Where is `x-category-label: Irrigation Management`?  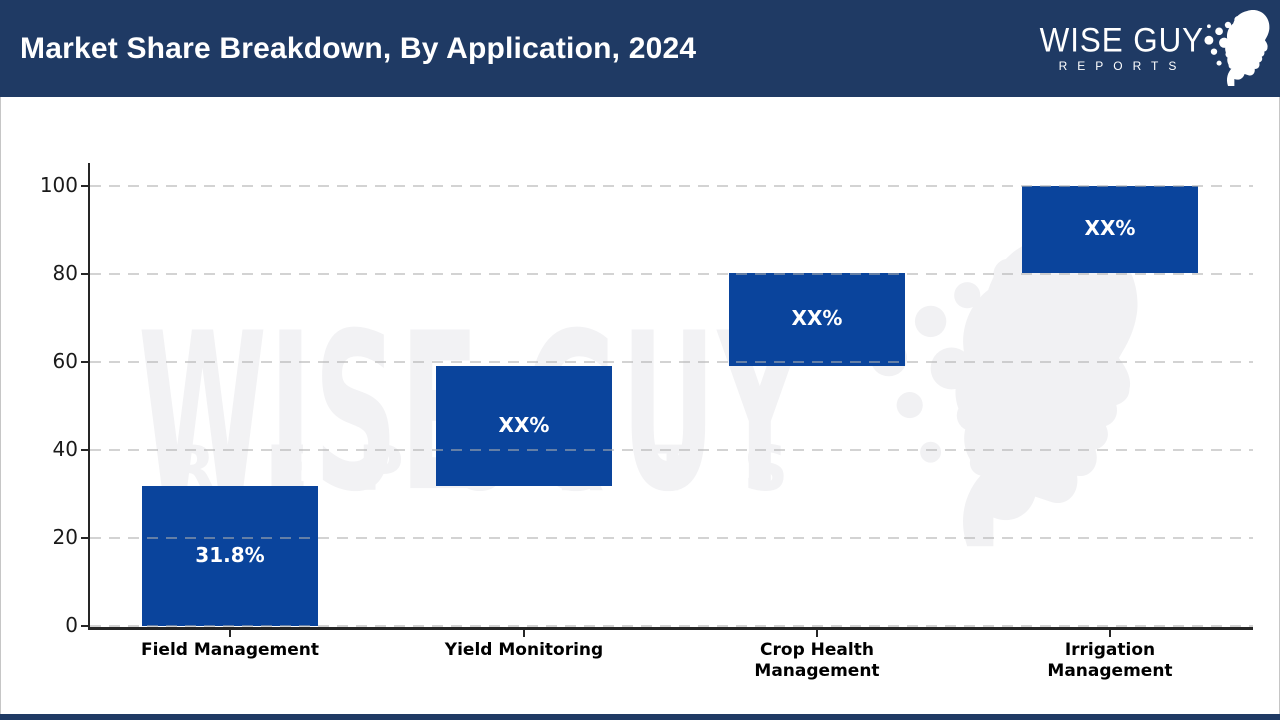 x-category-label: Irrigation Management is located at coordinates (1110, 661).